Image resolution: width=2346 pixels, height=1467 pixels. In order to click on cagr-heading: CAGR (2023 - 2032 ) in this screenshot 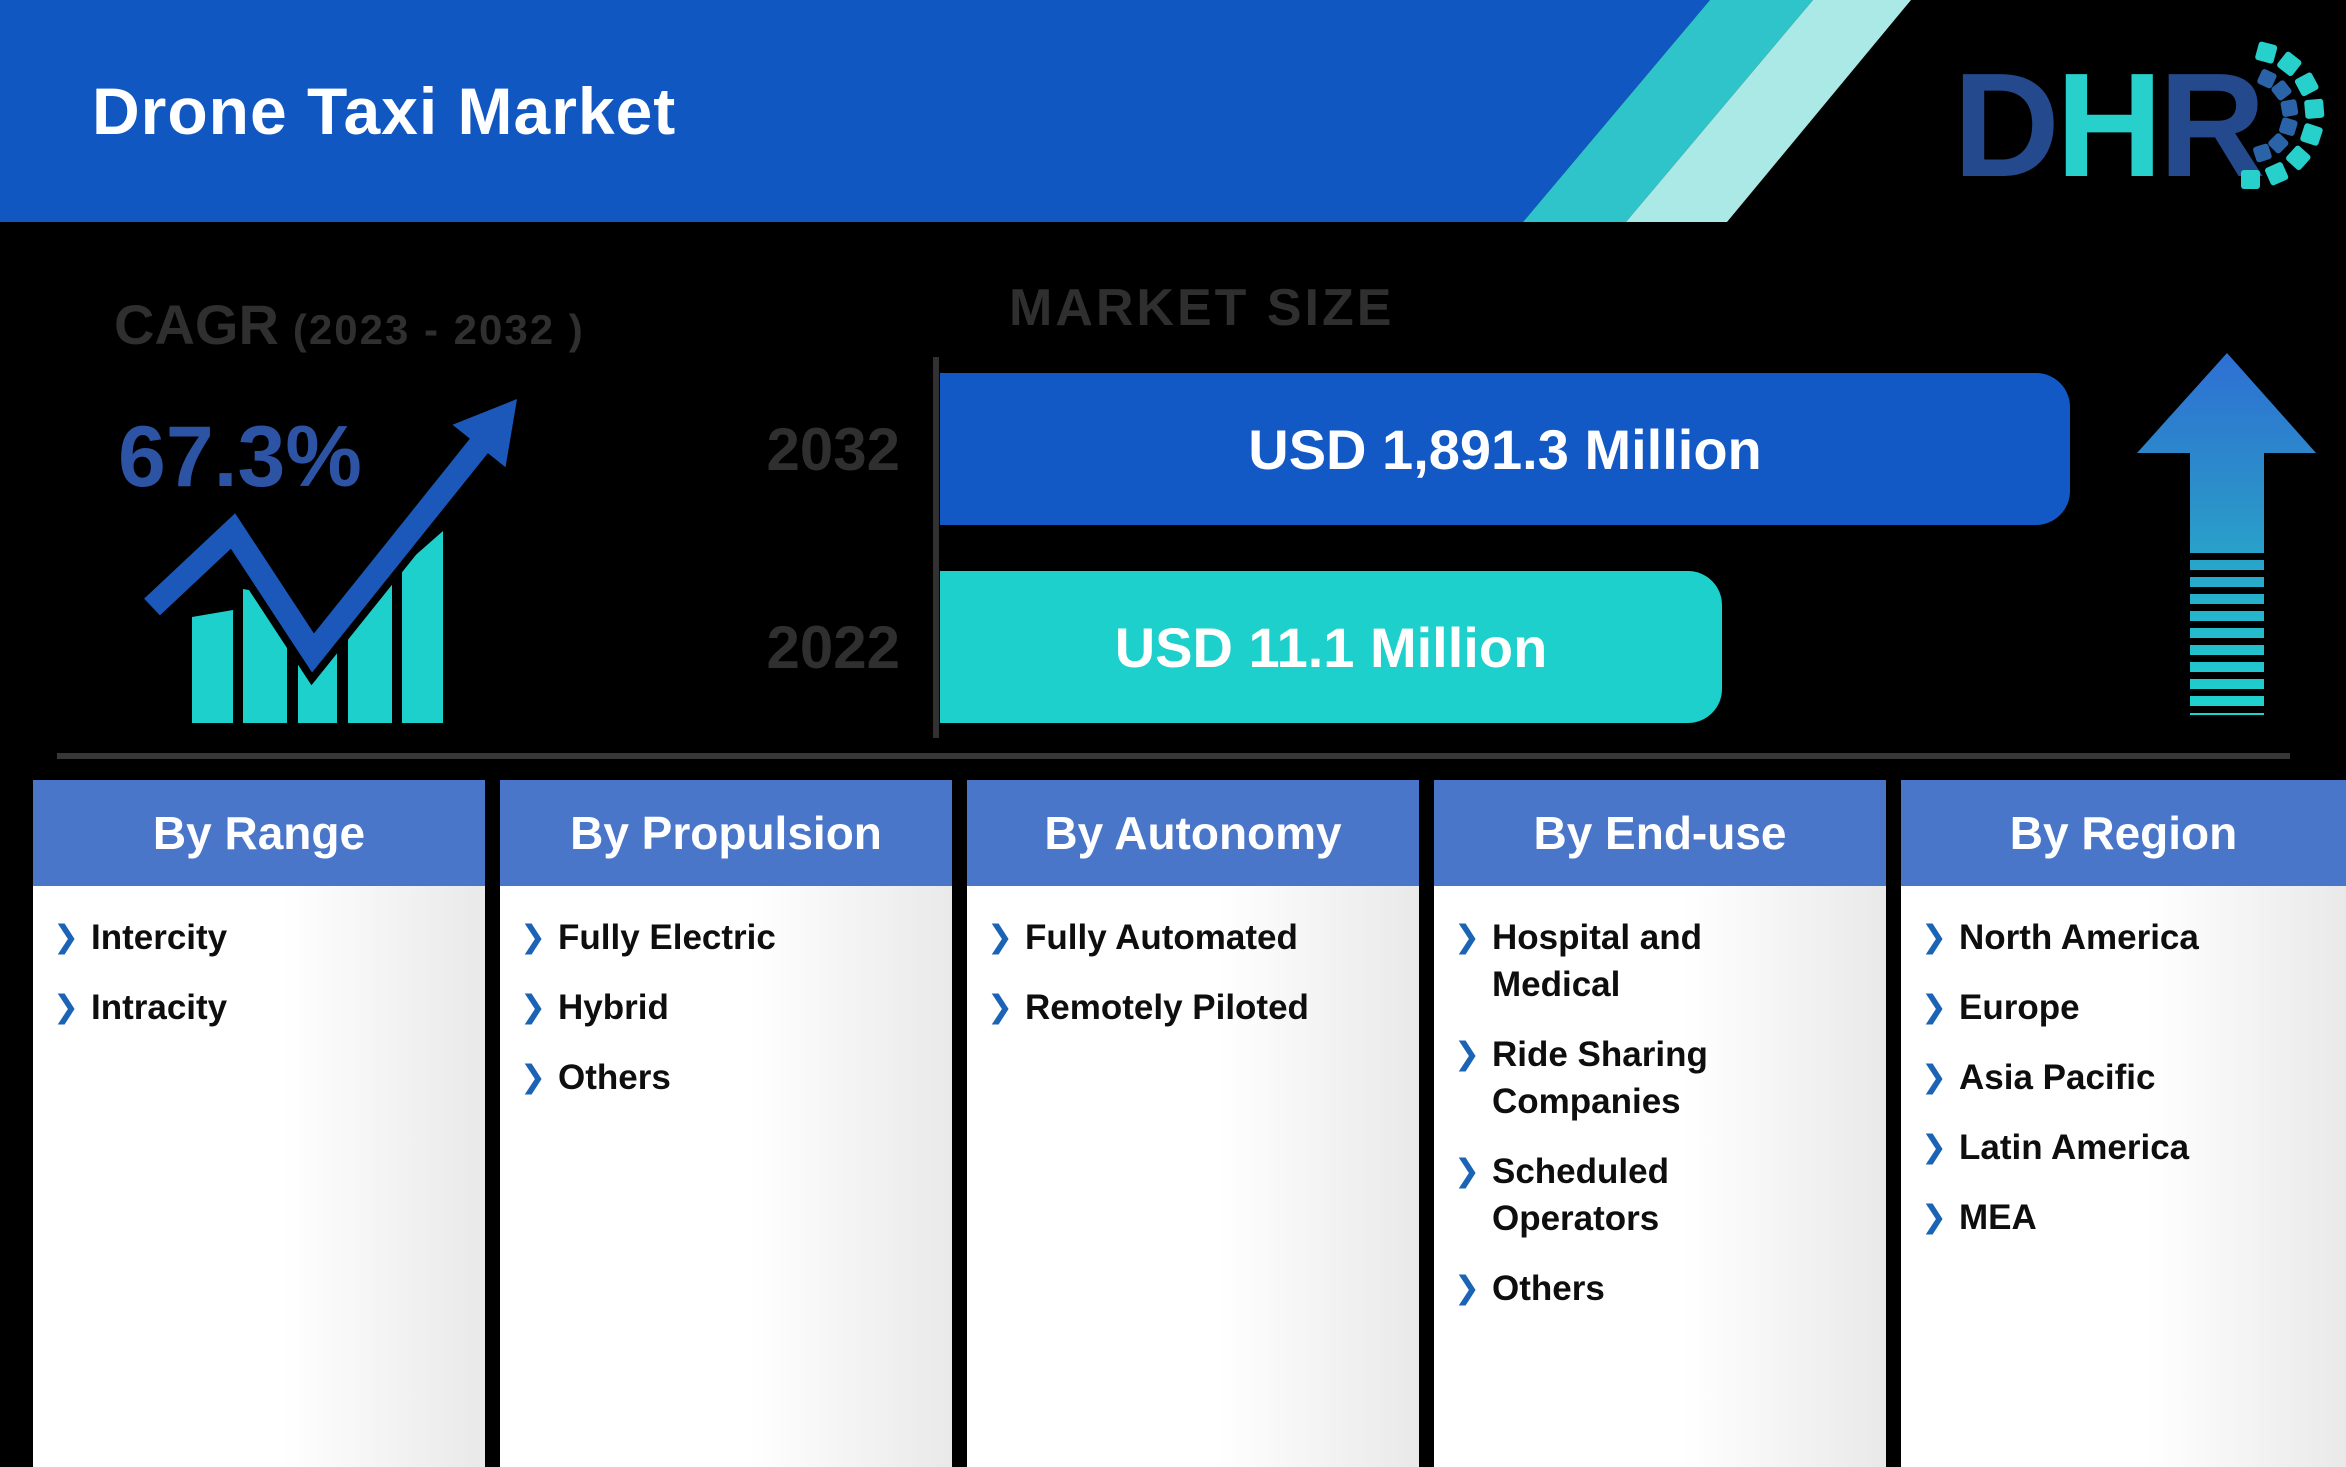, I will do `click(349, 324)`.